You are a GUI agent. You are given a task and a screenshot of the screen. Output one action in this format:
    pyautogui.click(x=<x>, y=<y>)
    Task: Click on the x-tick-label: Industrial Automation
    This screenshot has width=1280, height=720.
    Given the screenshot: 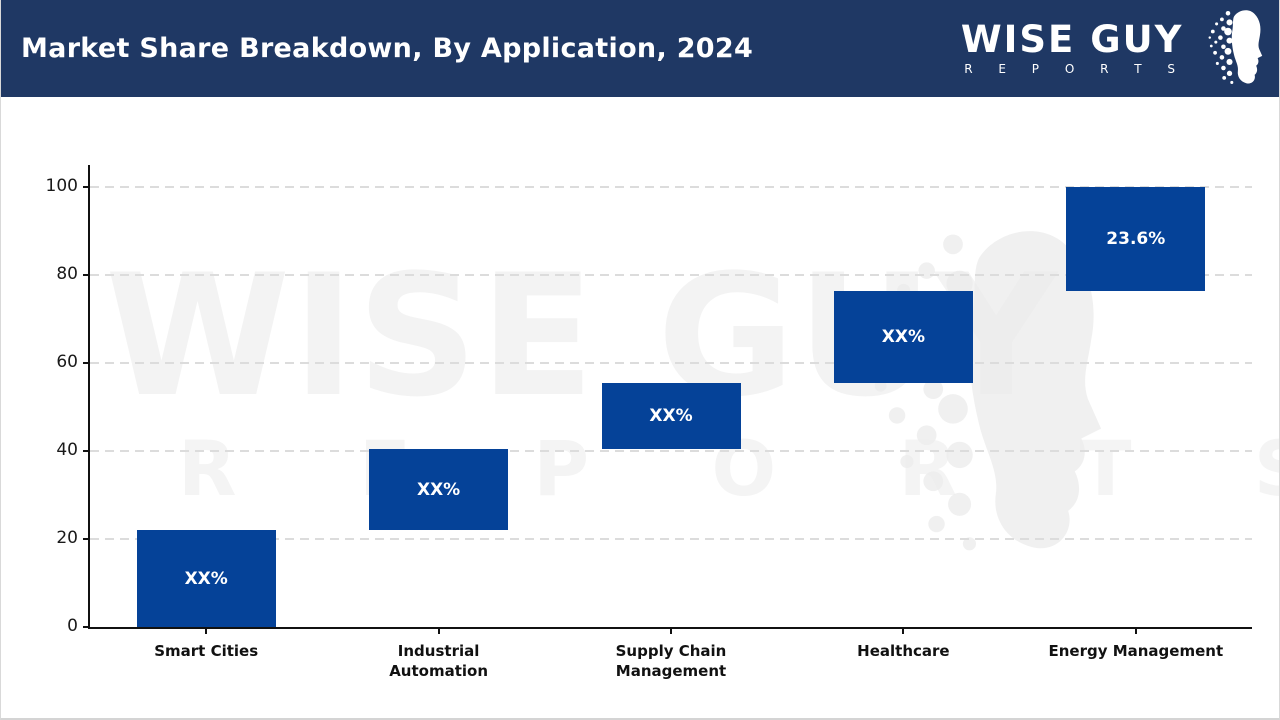 What is the action you would take?
    pyautogui.click(x=438, y=661)
    